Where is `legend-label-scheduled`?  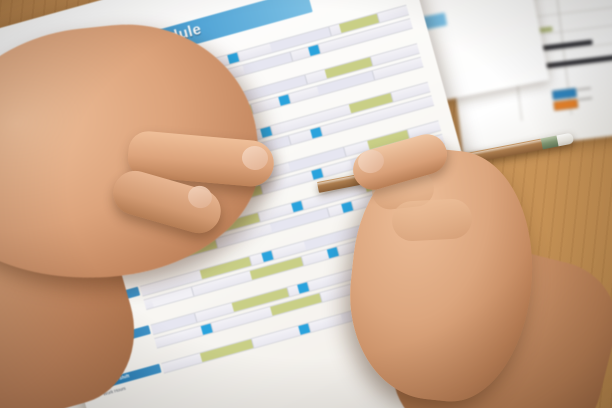 legend-label-scheduled is located at coordinates (584, 89).